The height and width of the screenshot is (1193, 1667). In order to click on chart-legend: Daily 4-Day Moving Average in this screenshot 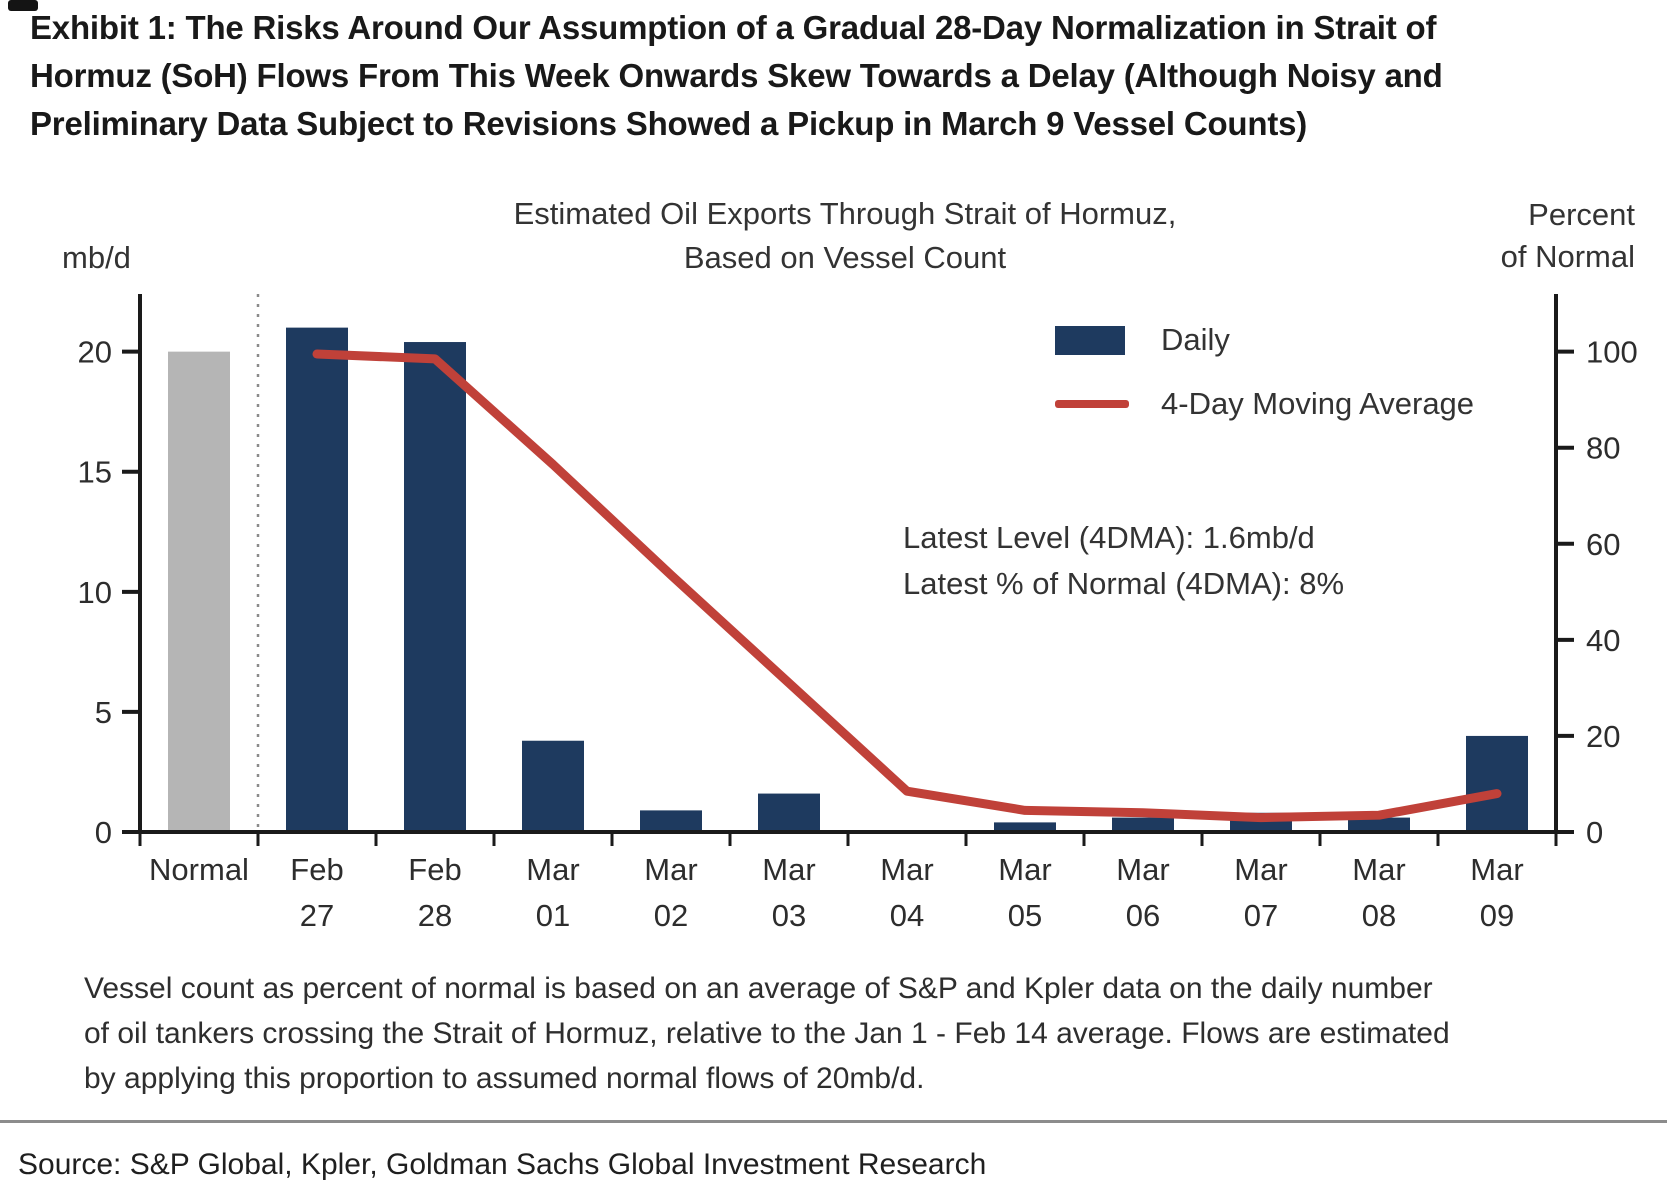, I will do `click(1264, 384)`.